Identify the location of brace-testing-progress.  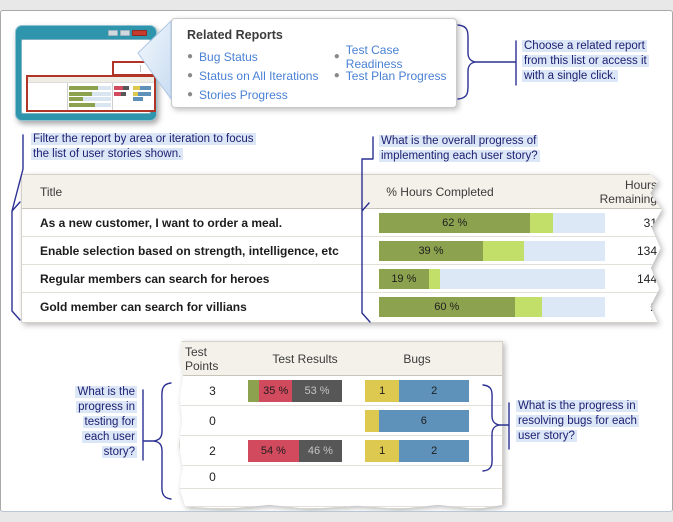
(162, 441).